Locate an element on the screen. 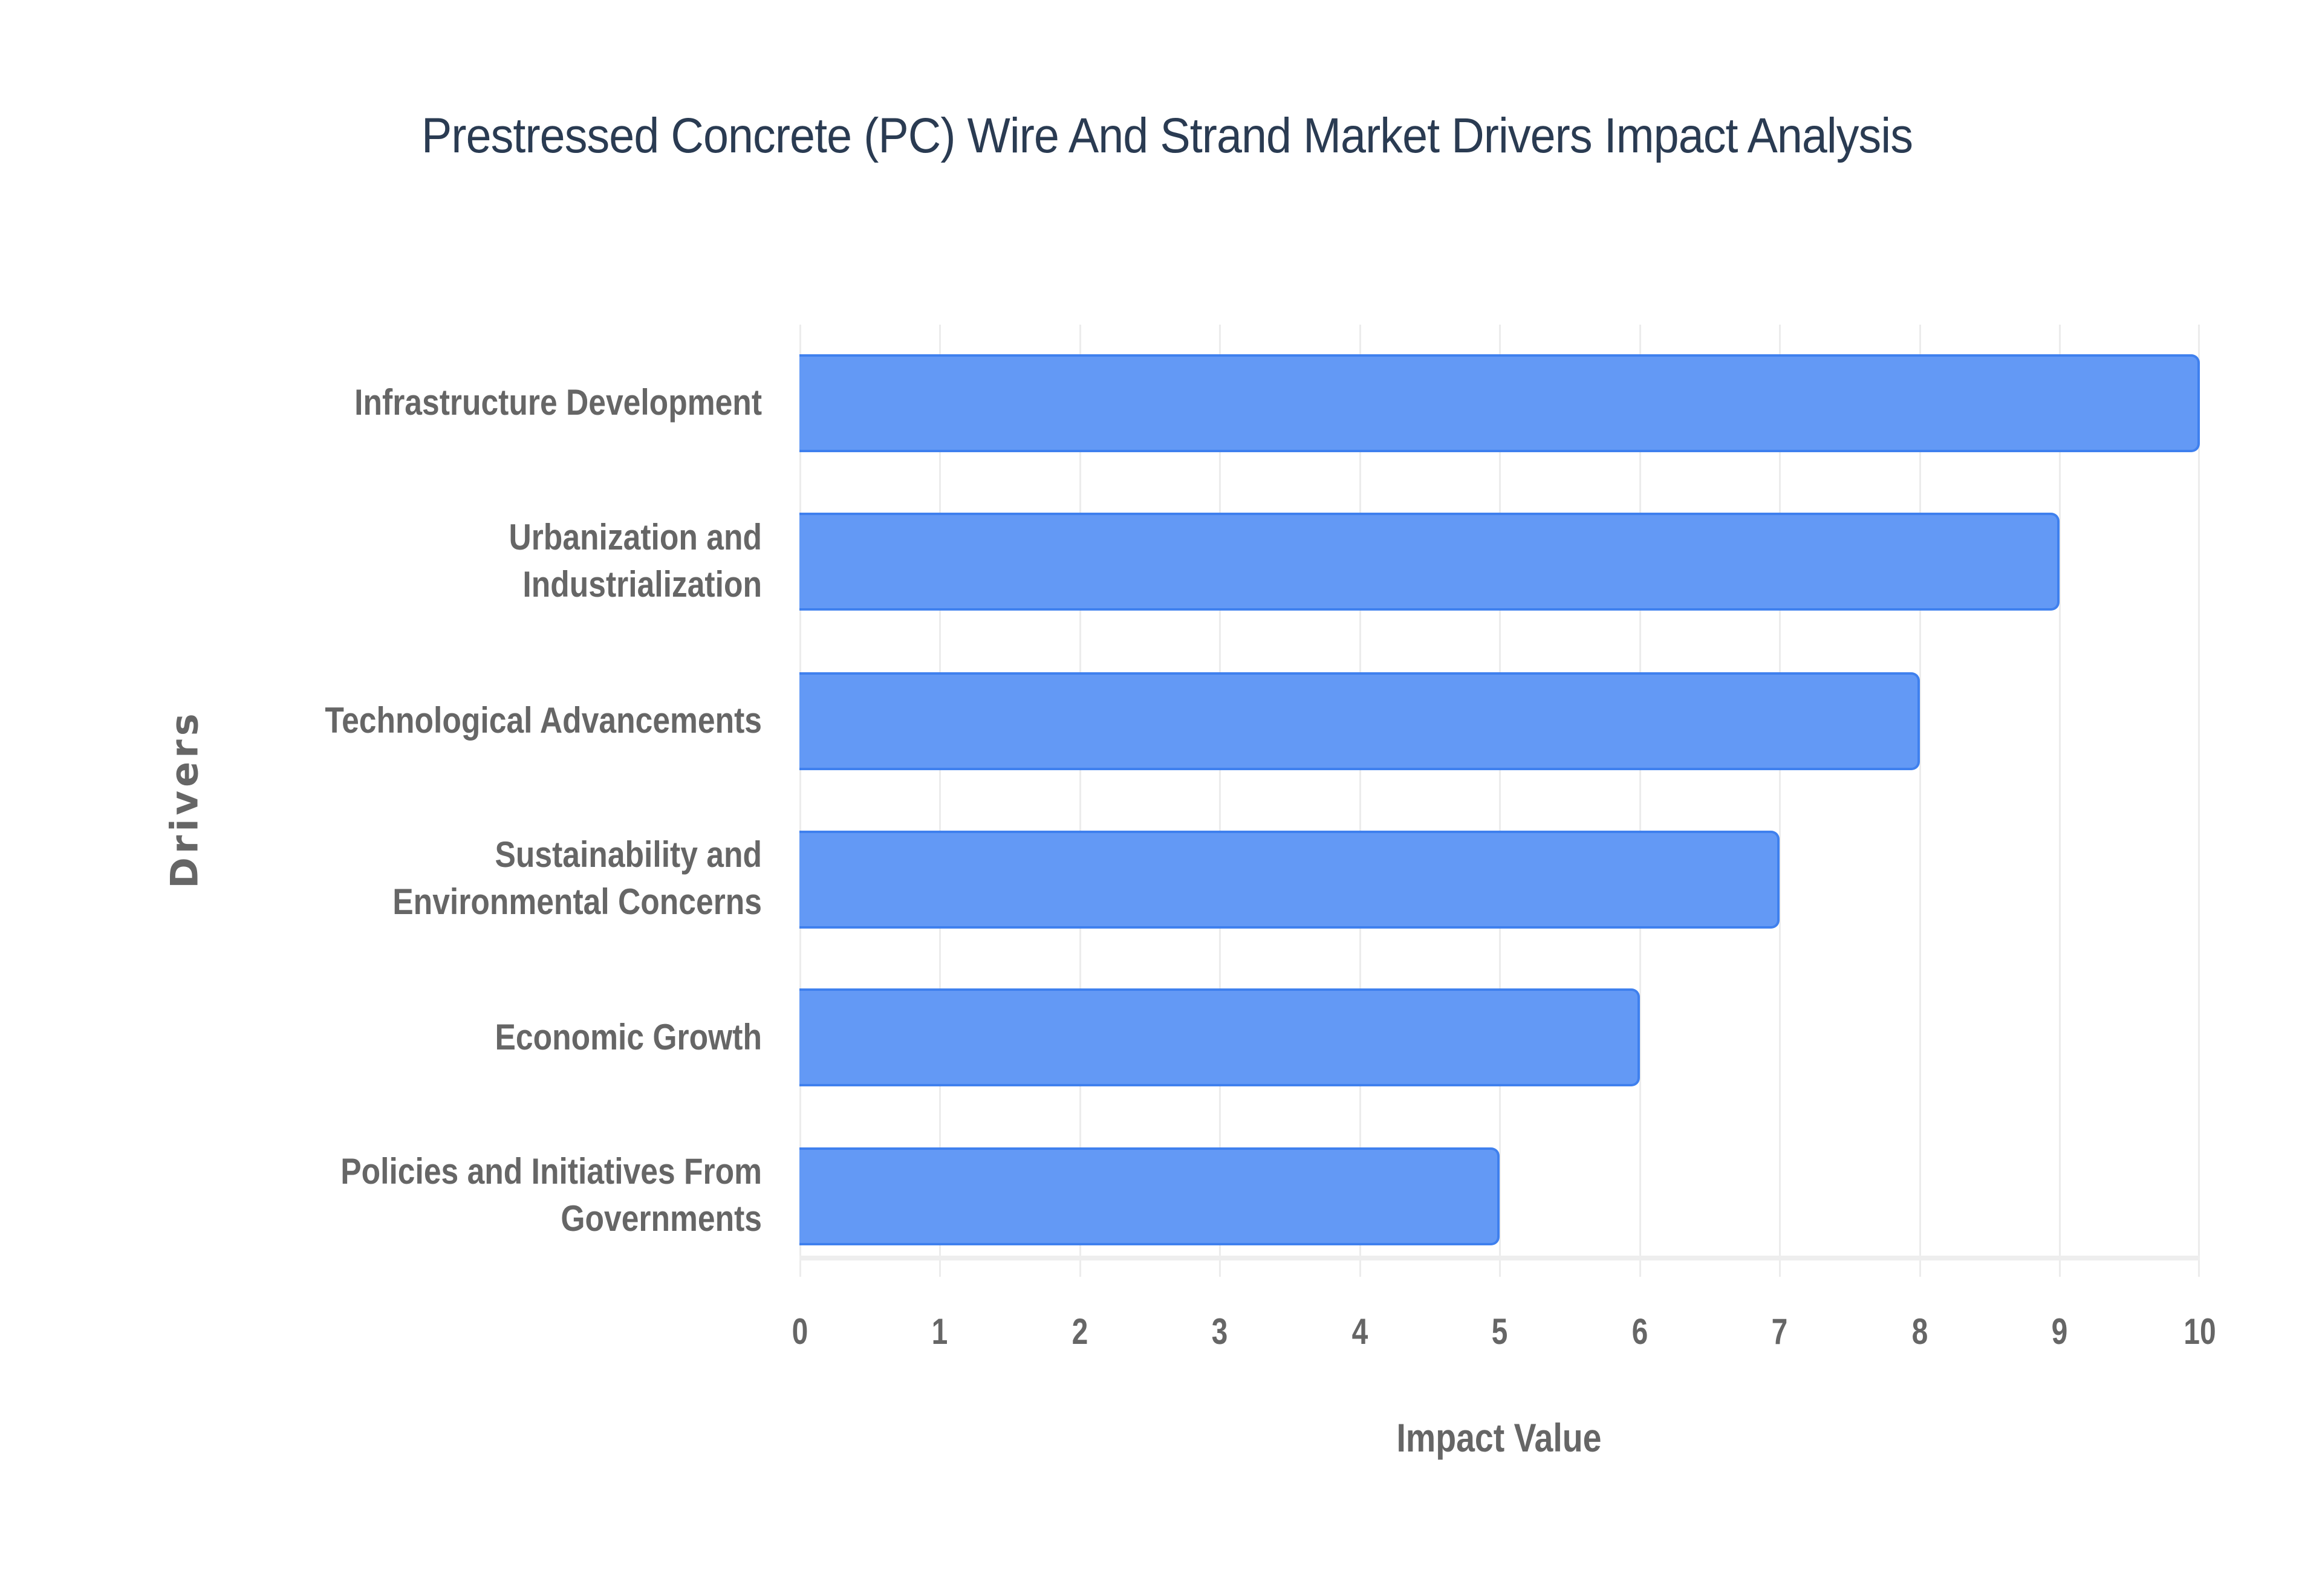  y-tick-label: Economic Growth is located at coordinates (628, 1037).